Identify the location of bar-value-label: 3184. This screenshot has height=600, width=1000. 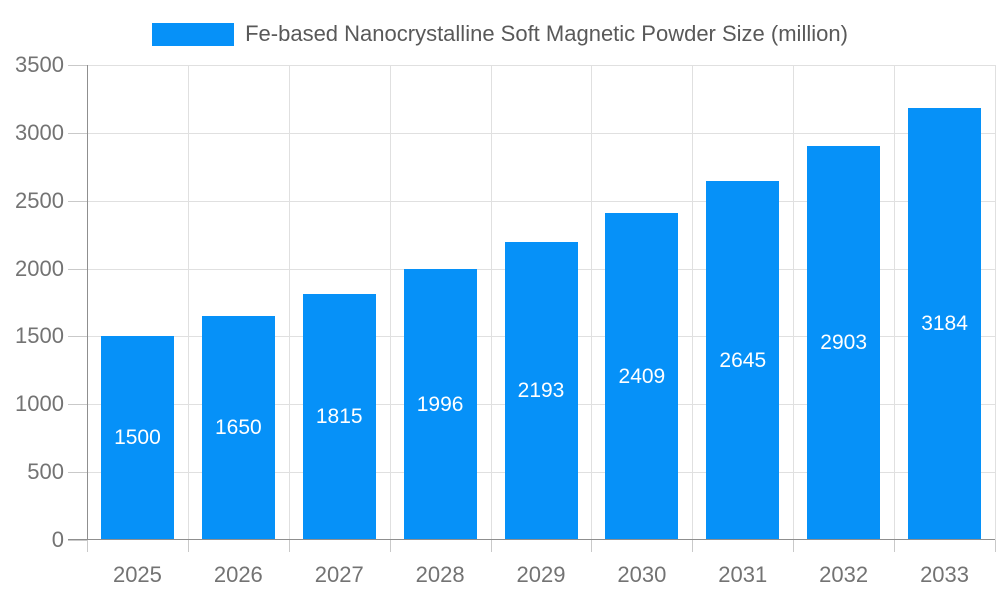
(944, 323).